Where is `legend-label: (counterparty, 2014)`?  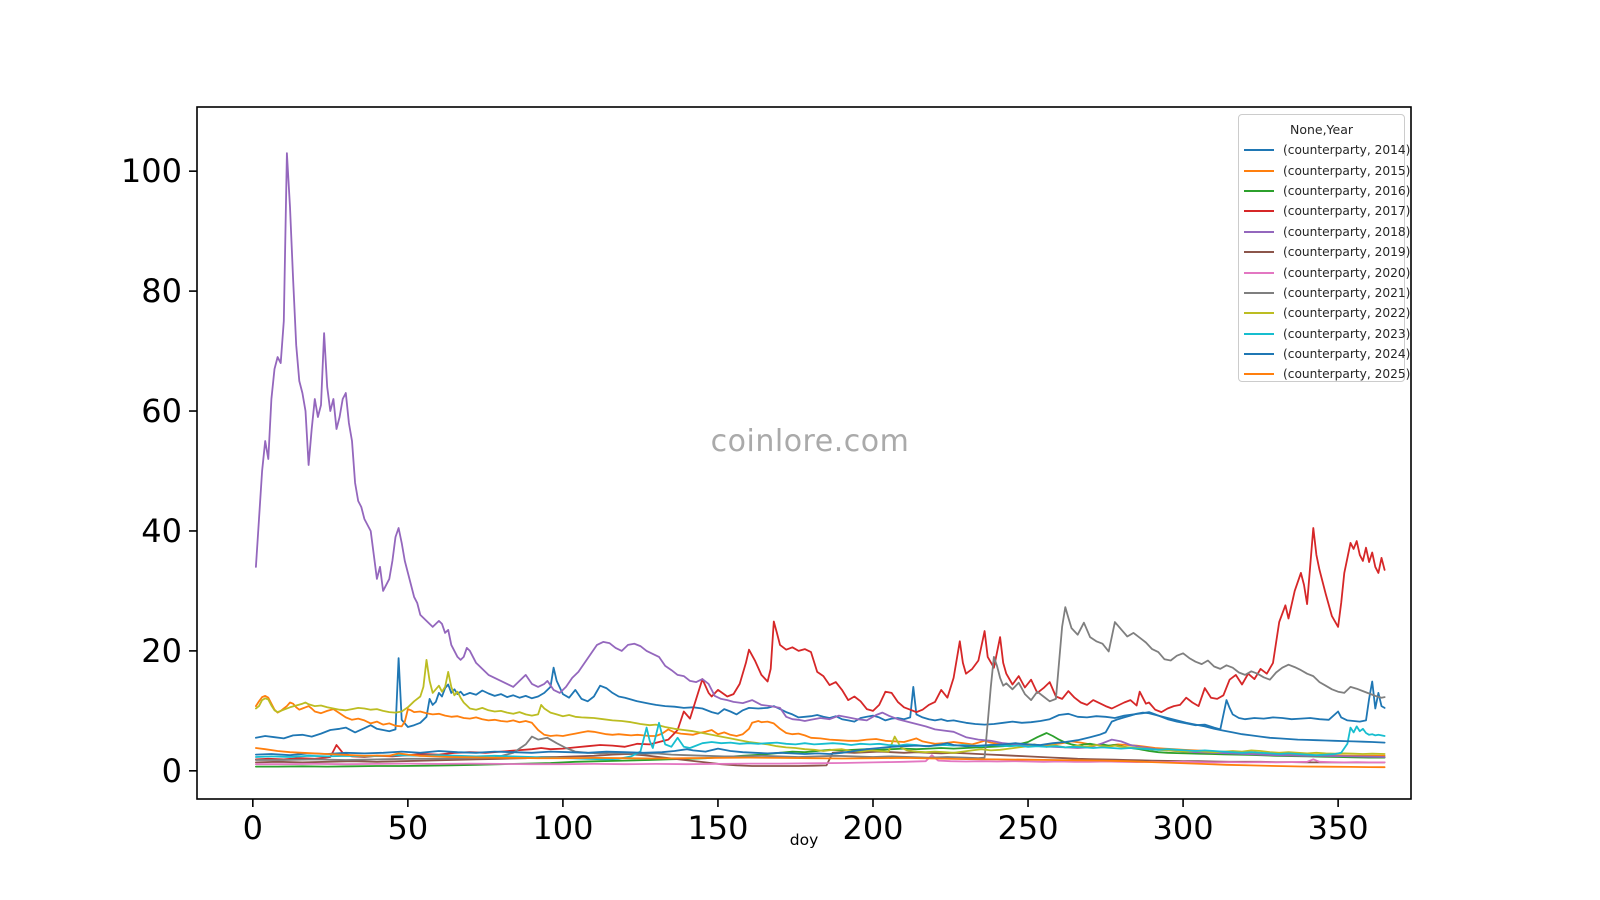 legend-label: (counterparty, 2014) is located at coordinates (1347, 150).